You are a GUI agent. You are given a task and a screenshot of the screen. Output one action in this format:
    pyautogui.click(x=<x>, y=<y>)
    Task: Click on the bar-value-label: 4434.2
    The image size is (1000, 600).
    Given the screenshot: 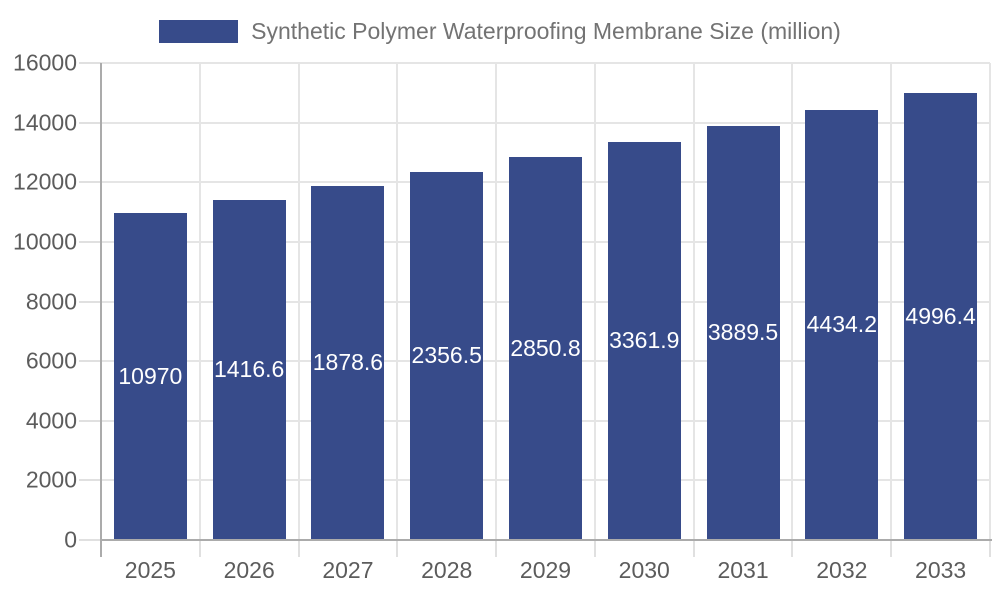 What is the action you would take?
    pyautogui.click(x=841, y=324)
    